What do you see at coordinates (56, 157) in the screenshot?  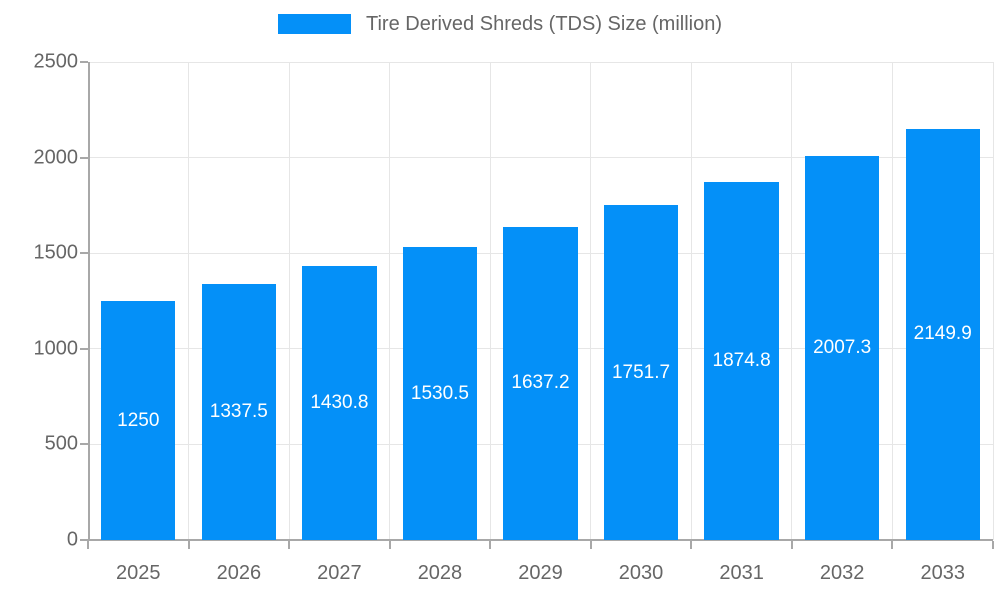 I see `y-tick-label: 2000` at bounding box center [56, 157].